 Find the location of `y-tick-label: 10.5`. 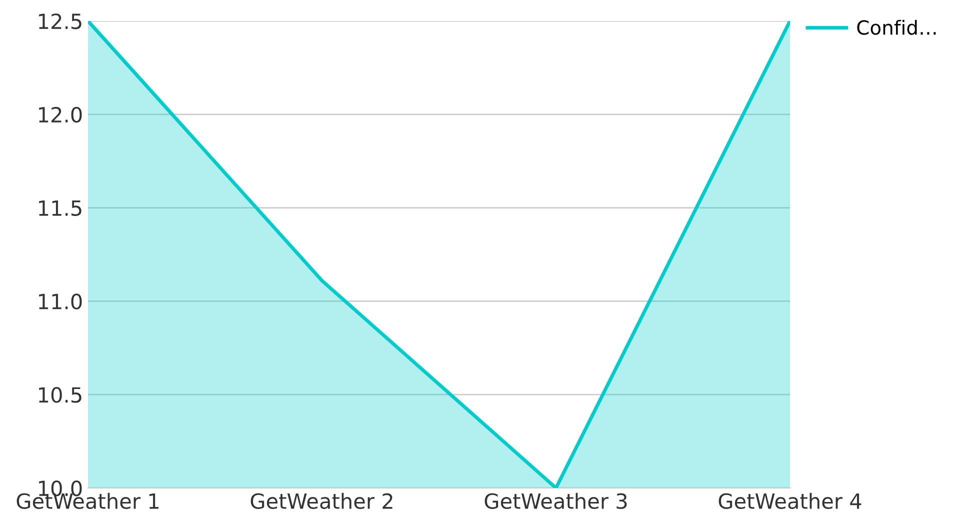

y-tick-label: 10.5 is located at coordinates (60, 395).